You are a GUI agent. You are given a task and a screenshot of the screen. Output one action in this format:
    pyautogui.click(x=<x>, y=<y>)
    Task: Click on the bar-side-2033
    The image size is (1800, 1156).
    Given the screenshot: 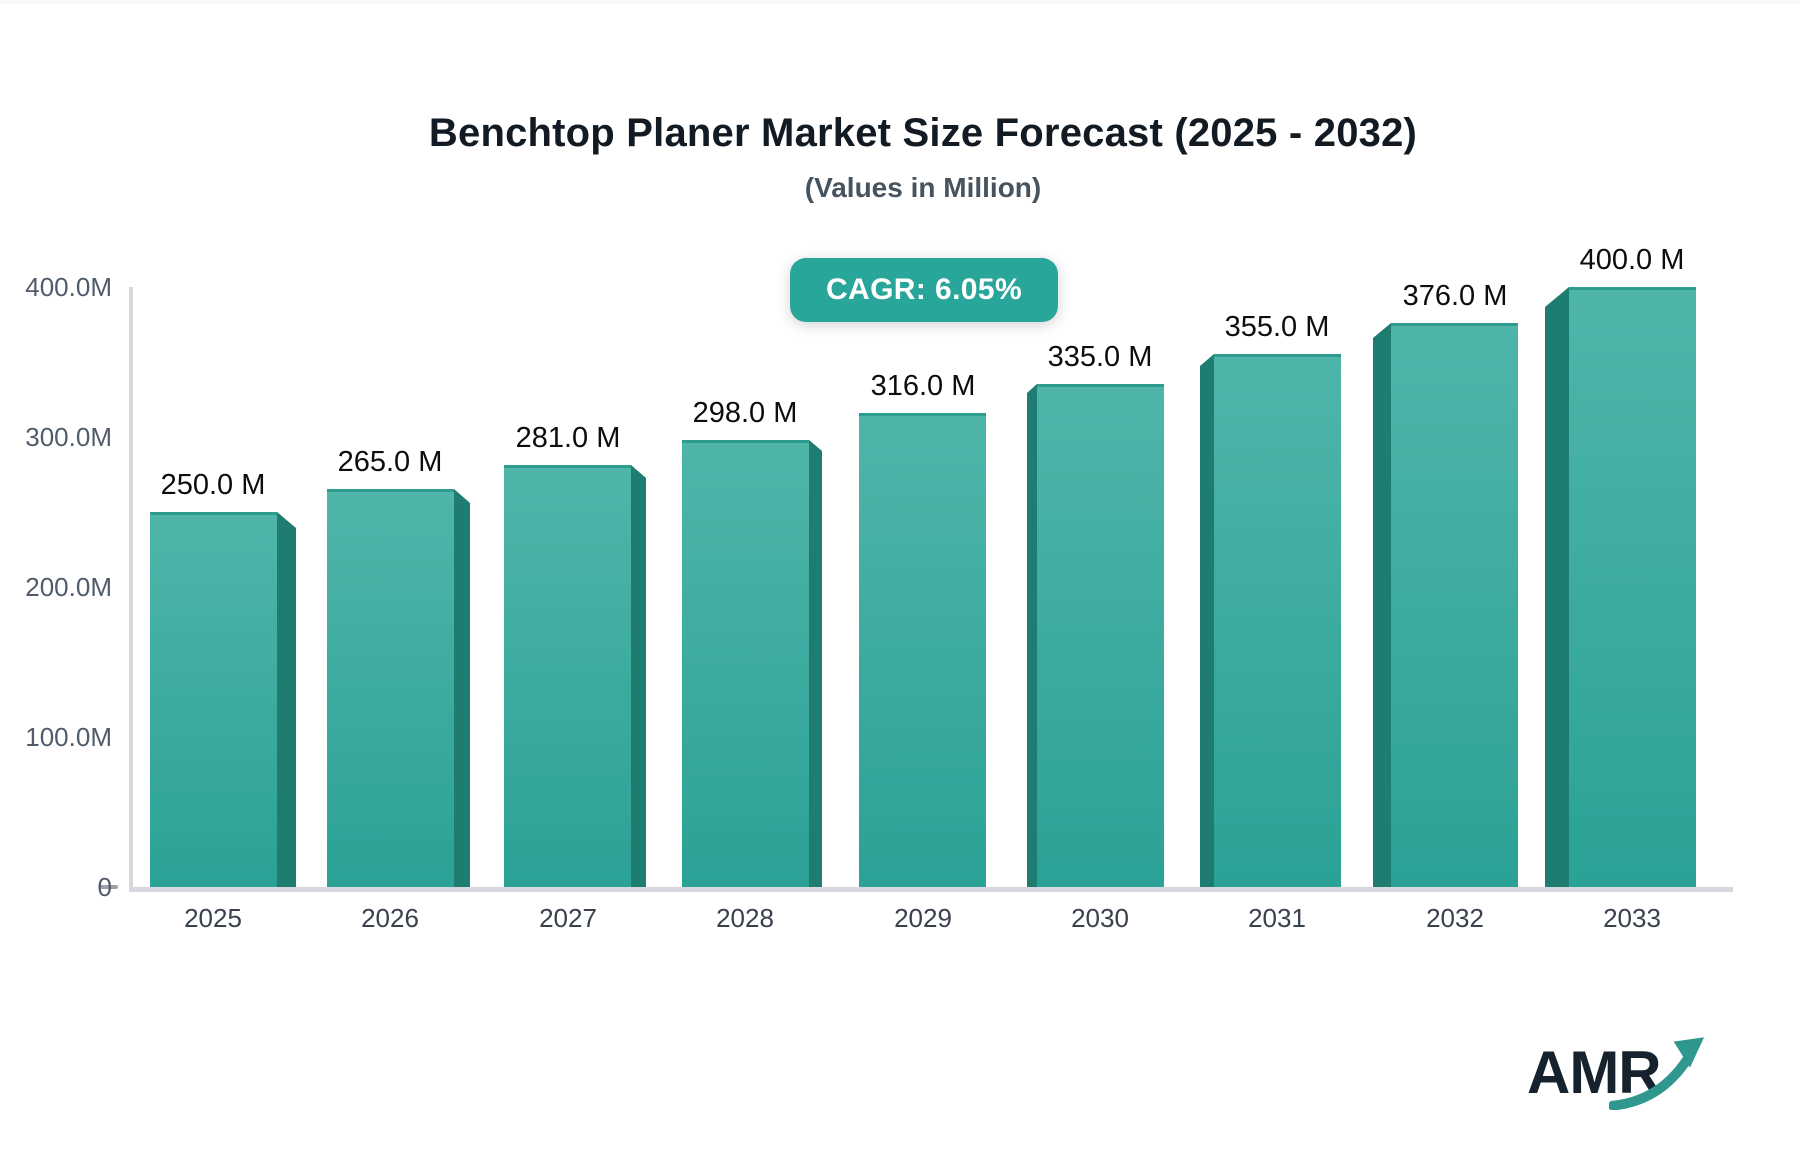 What is the action you would take?
    pyautogui.click(x=1557, y=587)
    